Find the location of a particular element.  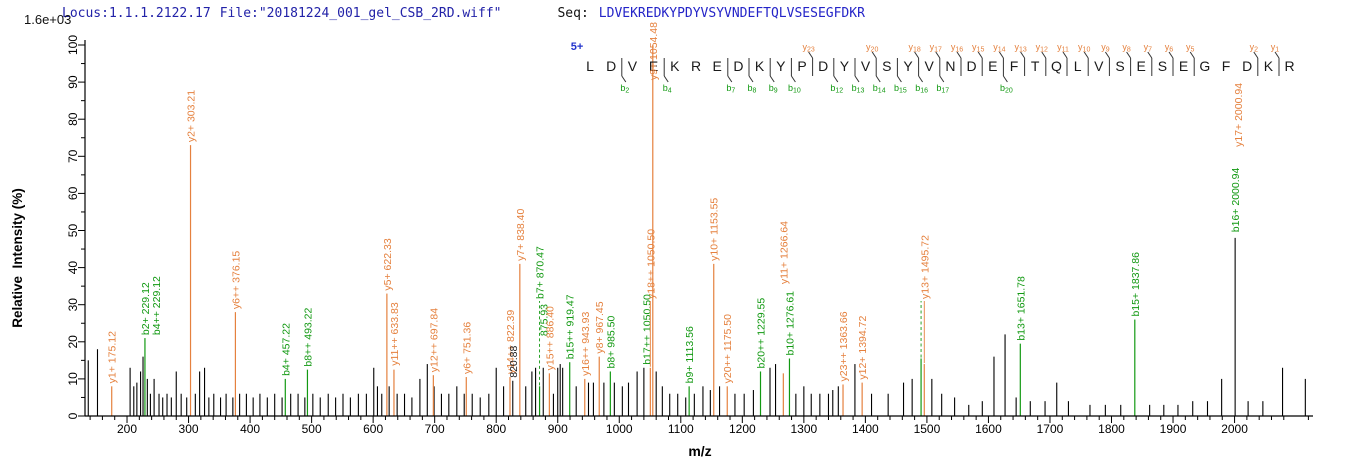

peak-label: y1+ 175.12 is located at coordinates (113, 357).